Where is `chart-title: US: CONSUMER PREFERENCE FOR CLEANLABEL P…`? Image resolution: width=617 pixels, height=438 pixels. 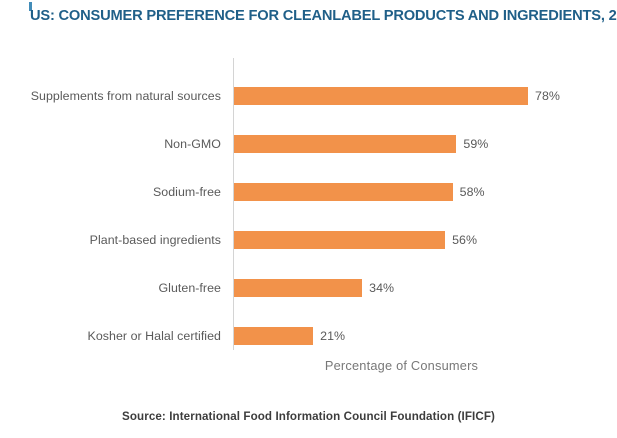 chart-title: US: CONSUMER PREFERENCE FOR CLEANLABEL P… is located at coordinates (323, 15).